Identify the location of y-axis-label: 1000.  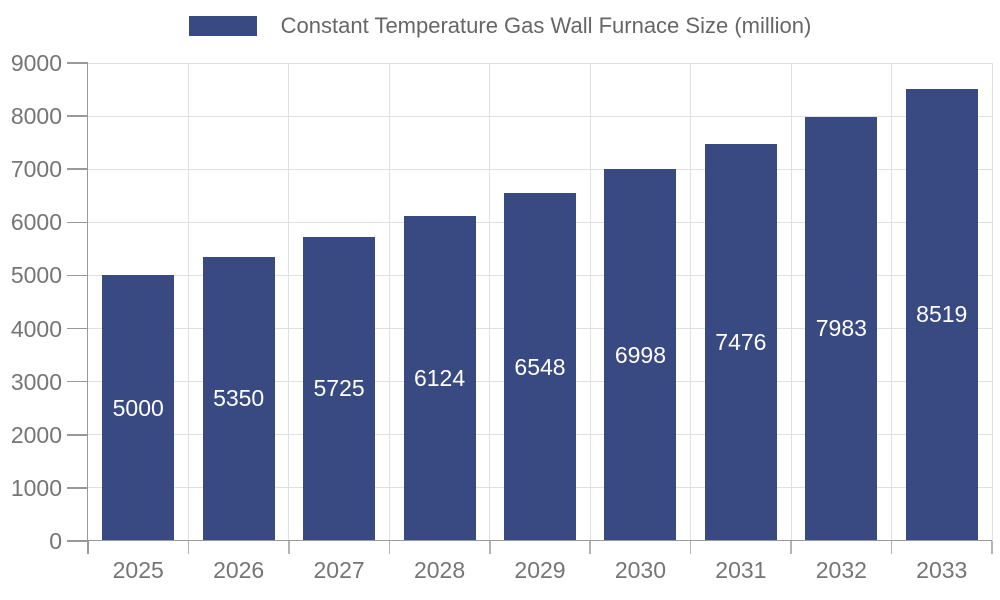
(36, 487).